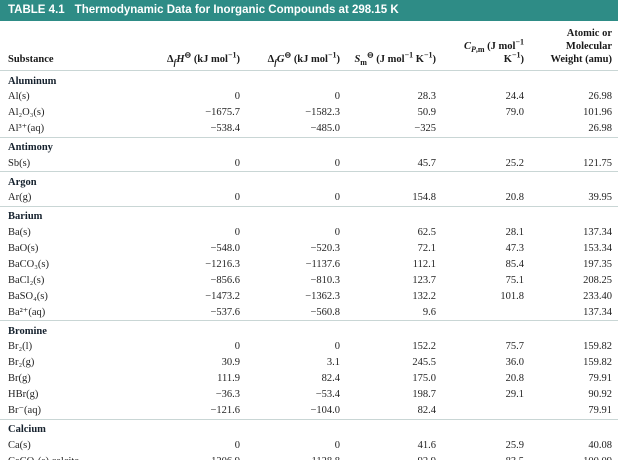 This screenshot has height=460, width=618. What do you see at coordinates (309, 97) in the screenshot?
I see `table-row: Al(s) 0 0 28.3 24.4 26.98` at bounding box center [309, 97].